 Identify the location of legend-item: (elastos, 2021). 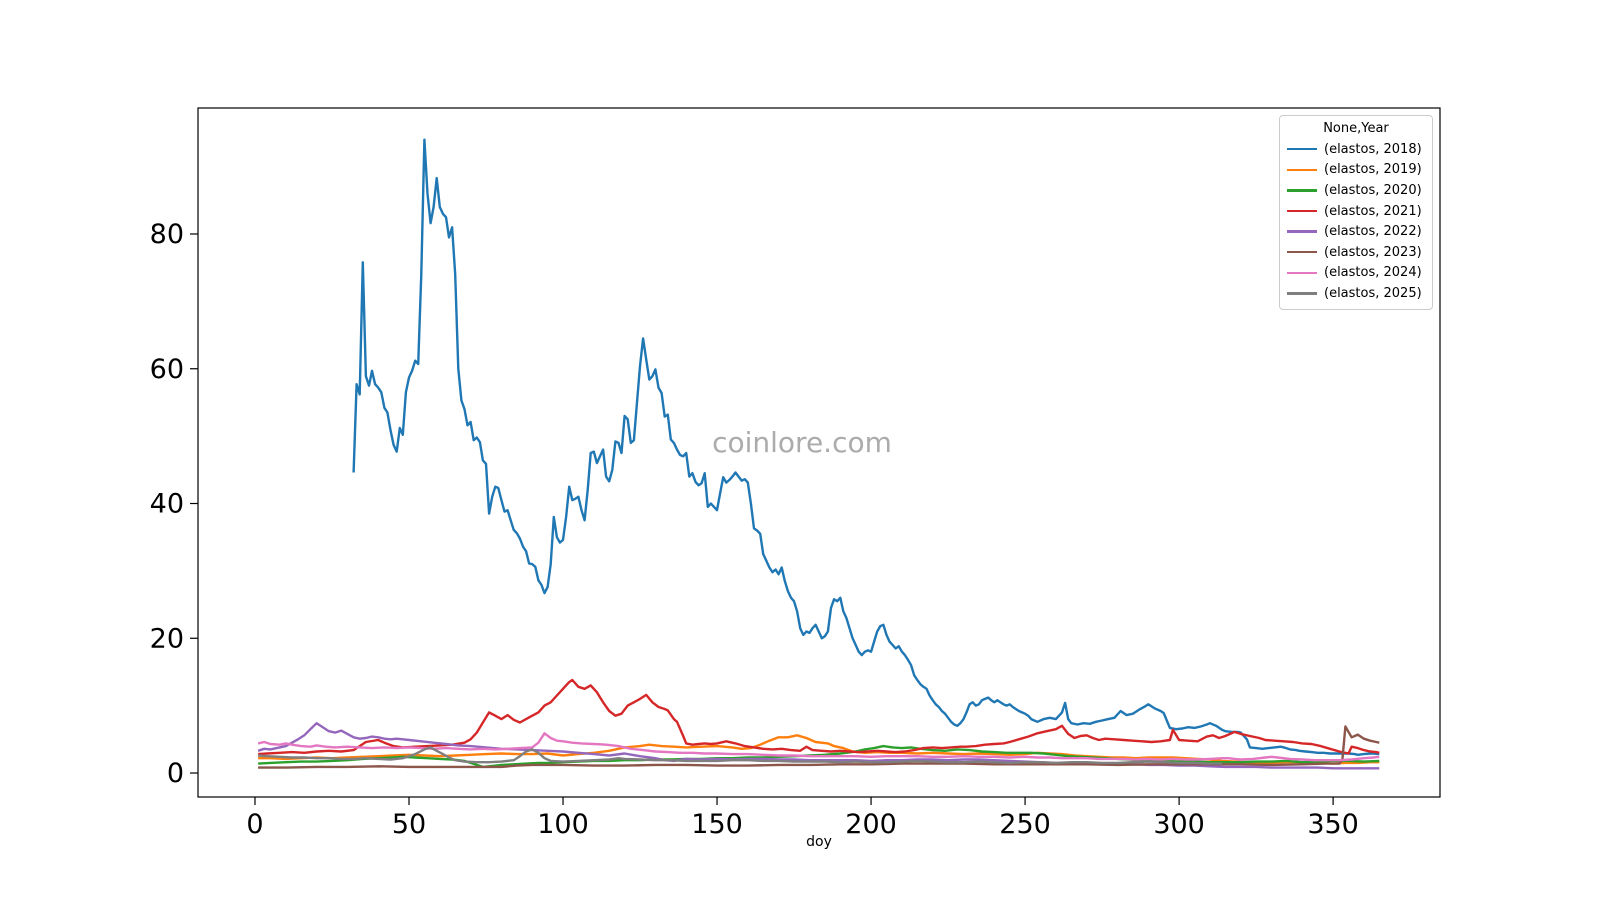
(1356, 211).